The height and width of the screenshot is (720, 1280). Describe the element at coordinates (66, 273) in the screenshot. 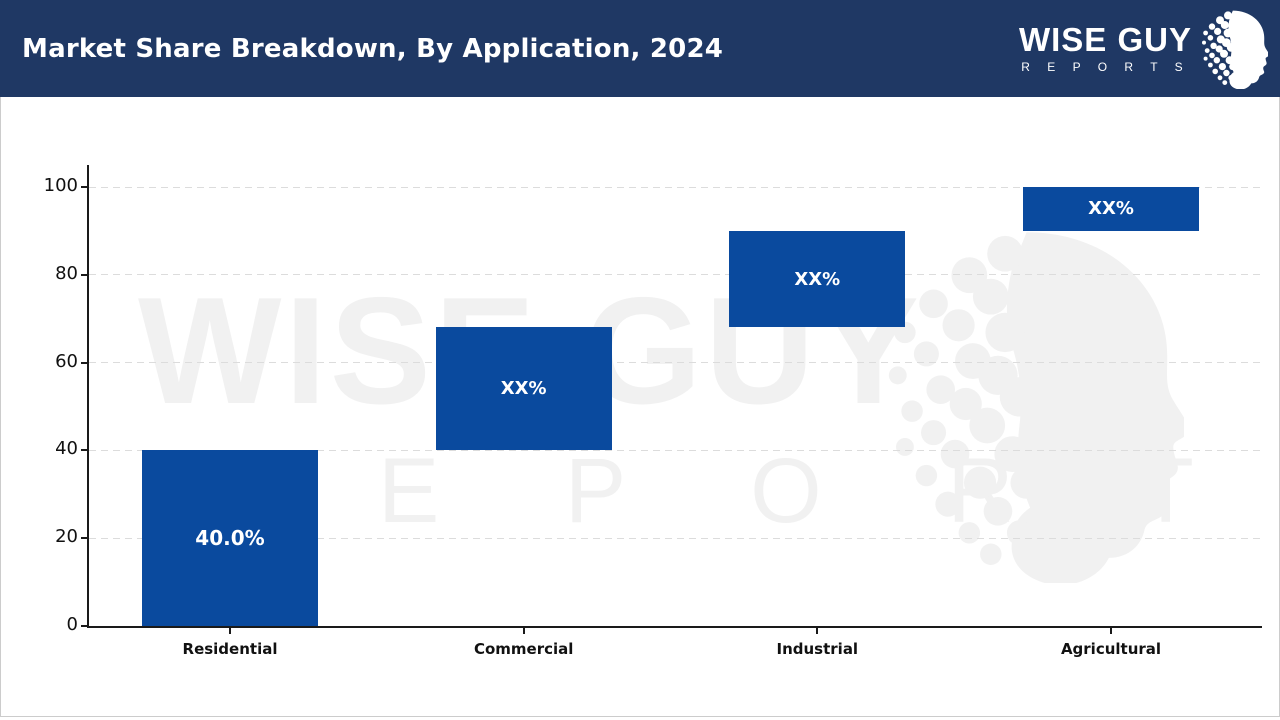

I see `y-tick-label: 80` at that location.